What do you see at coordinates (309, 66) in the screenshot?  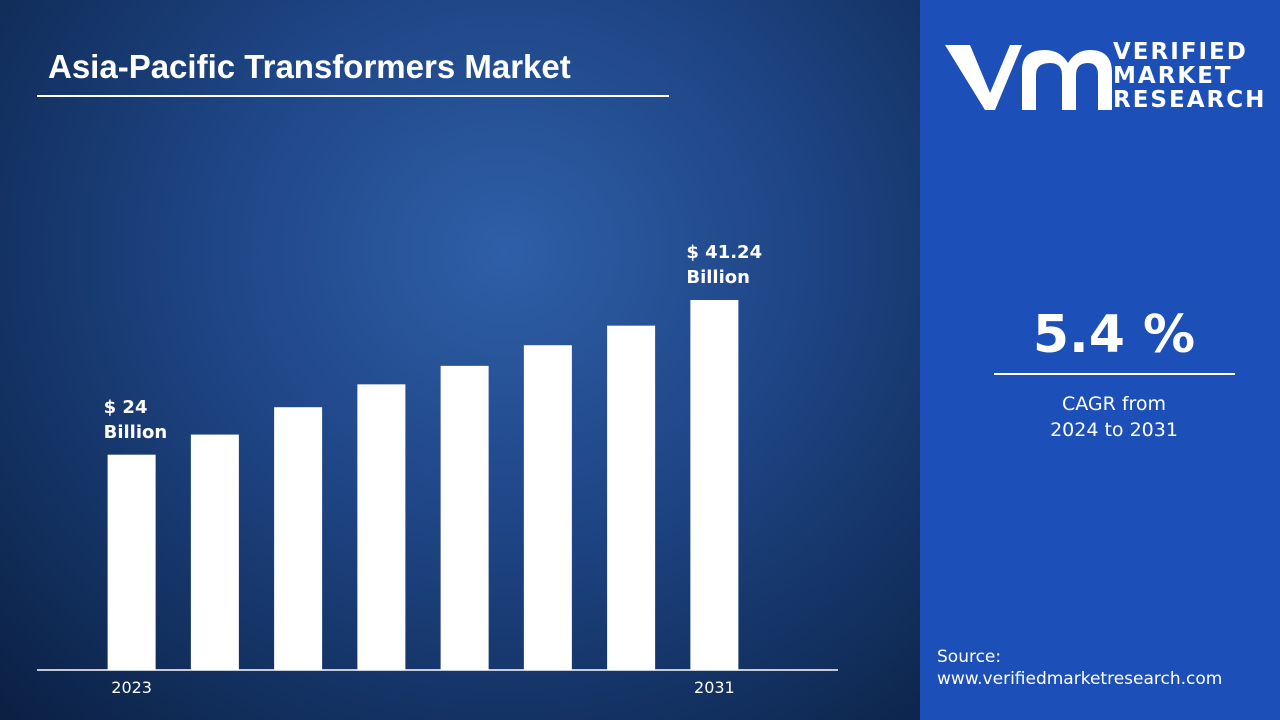 I see `chart-title: Asia-Pacific Transformers Market` at bounding box center [309, 66].